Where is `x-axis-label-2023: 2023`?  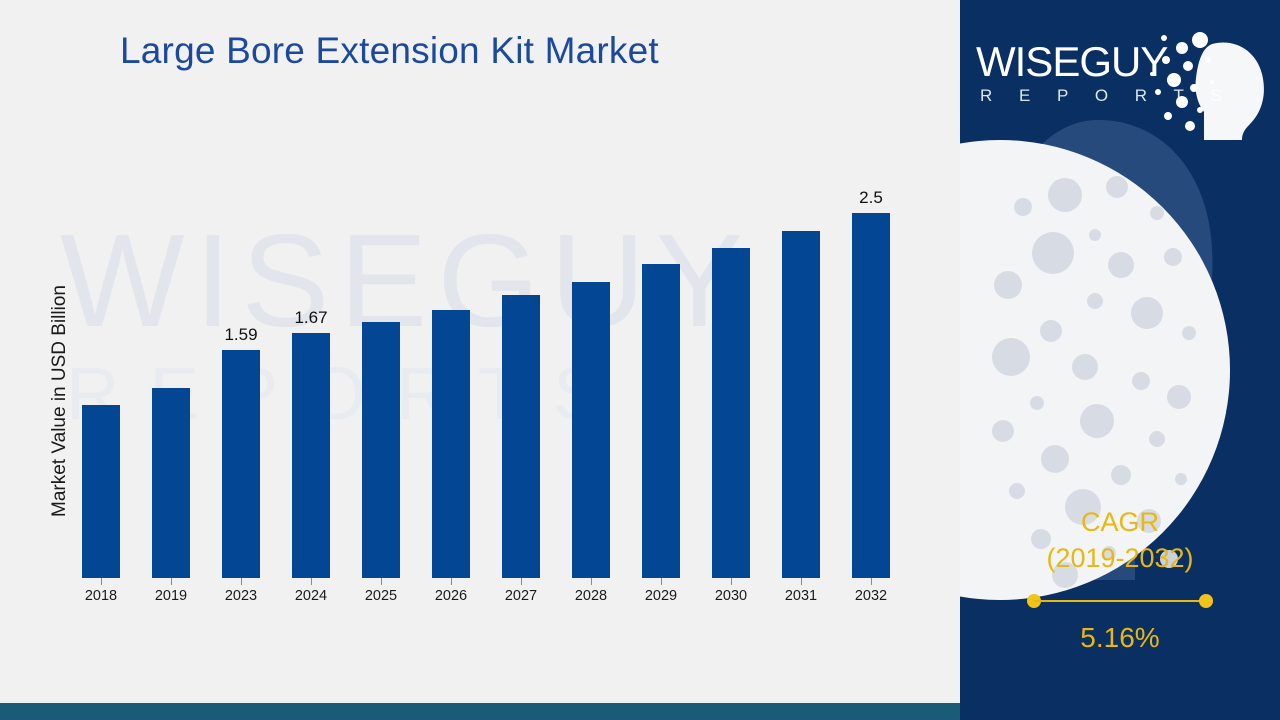
x-axis-label-2023: 2023 is located at coordinates (241, 596).